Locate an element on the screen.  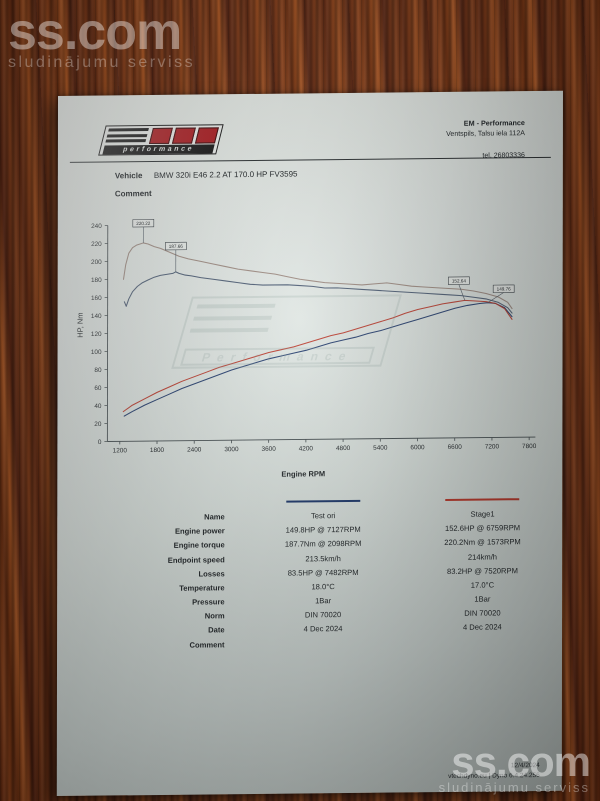
vehicle-value: BMW 320i E46 2.2 AT 170.0 HP FV3595 is located at coordinates (225, 175).